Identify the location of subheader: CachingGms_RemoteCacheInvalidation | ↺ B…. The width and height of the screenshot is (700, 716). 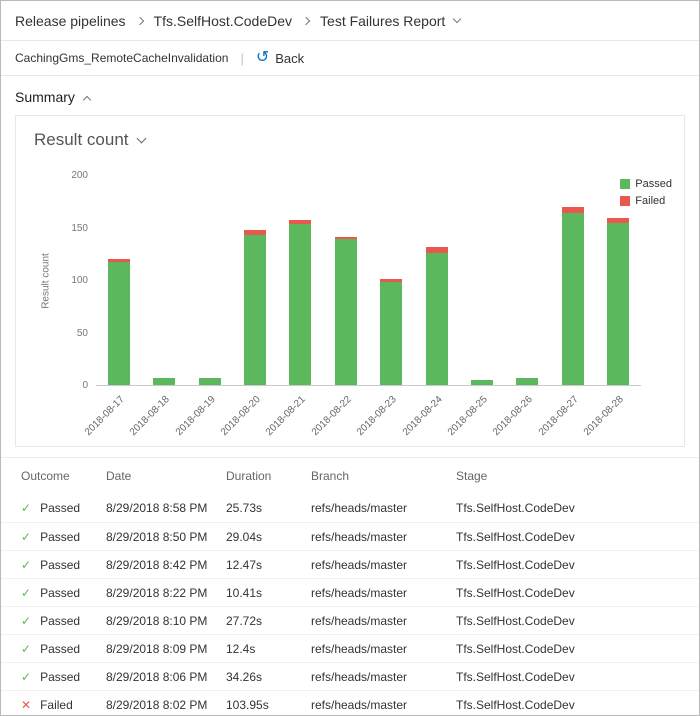
(350, 58).